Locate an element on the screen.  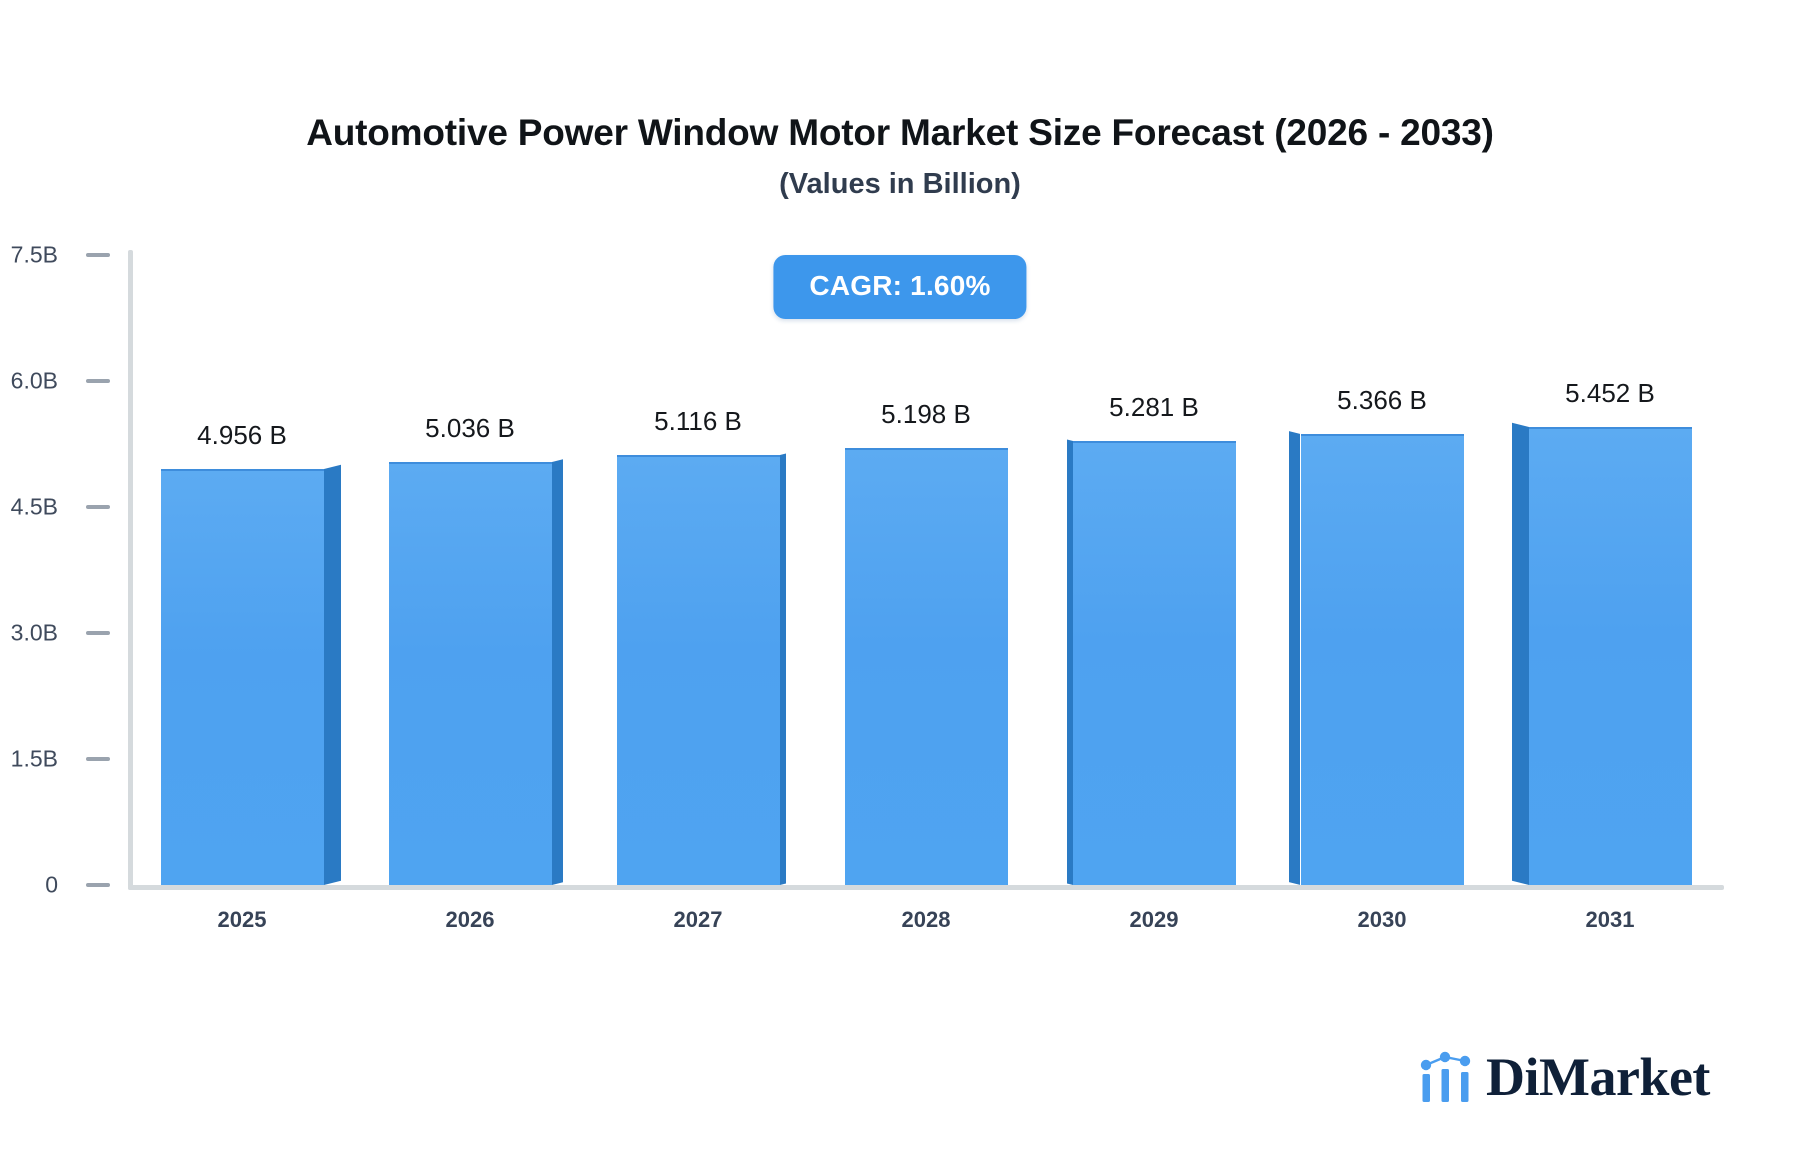
y-axis-tick-label: 1.5B is located at coordinates (34, 758).